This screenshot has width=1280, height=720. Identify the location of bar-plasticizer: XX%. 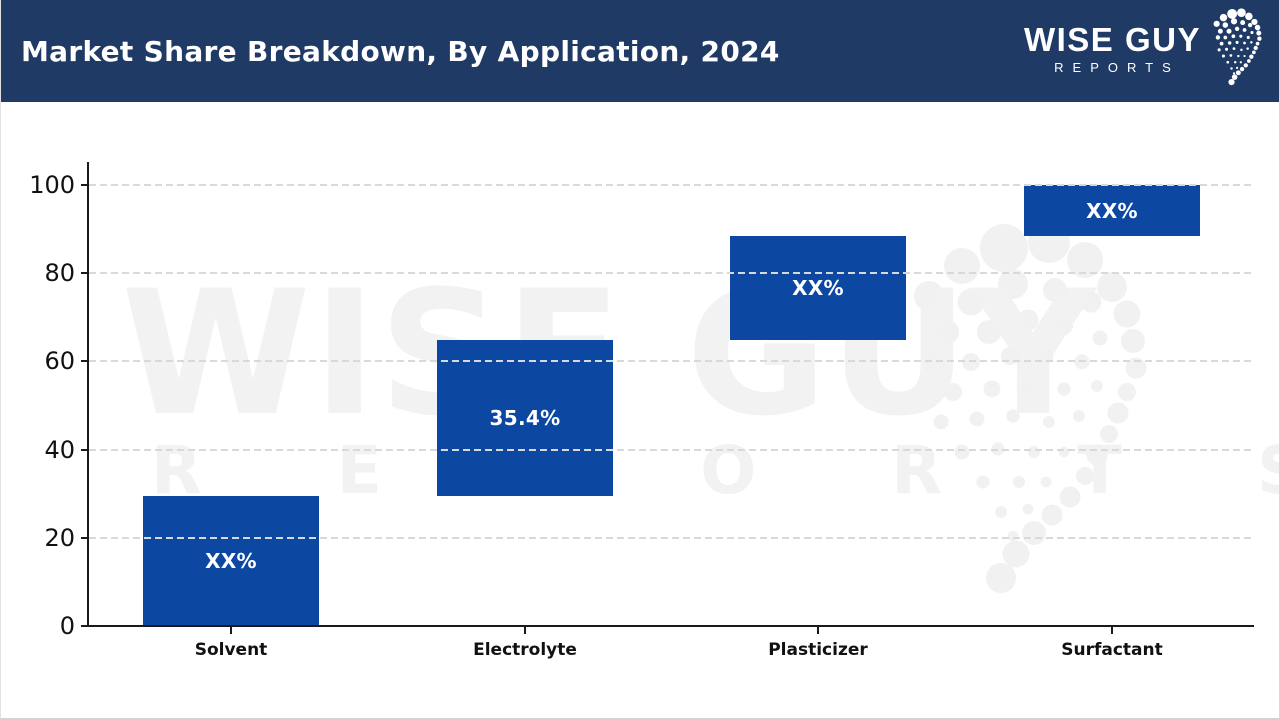
(818, 288).